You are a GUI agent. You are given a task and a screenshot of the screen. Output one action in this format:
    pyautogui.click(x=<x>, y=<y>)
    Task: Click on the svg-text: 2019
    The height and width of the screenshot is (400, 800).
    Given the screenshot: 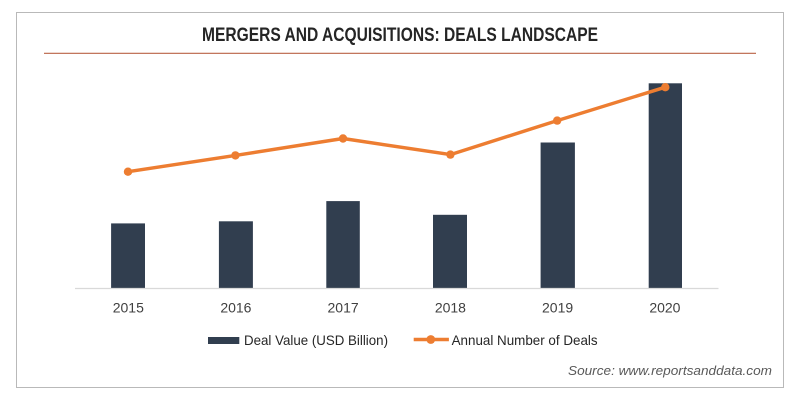 What is the action you would take?
    pyautogui.click(x=557, y=308)
    